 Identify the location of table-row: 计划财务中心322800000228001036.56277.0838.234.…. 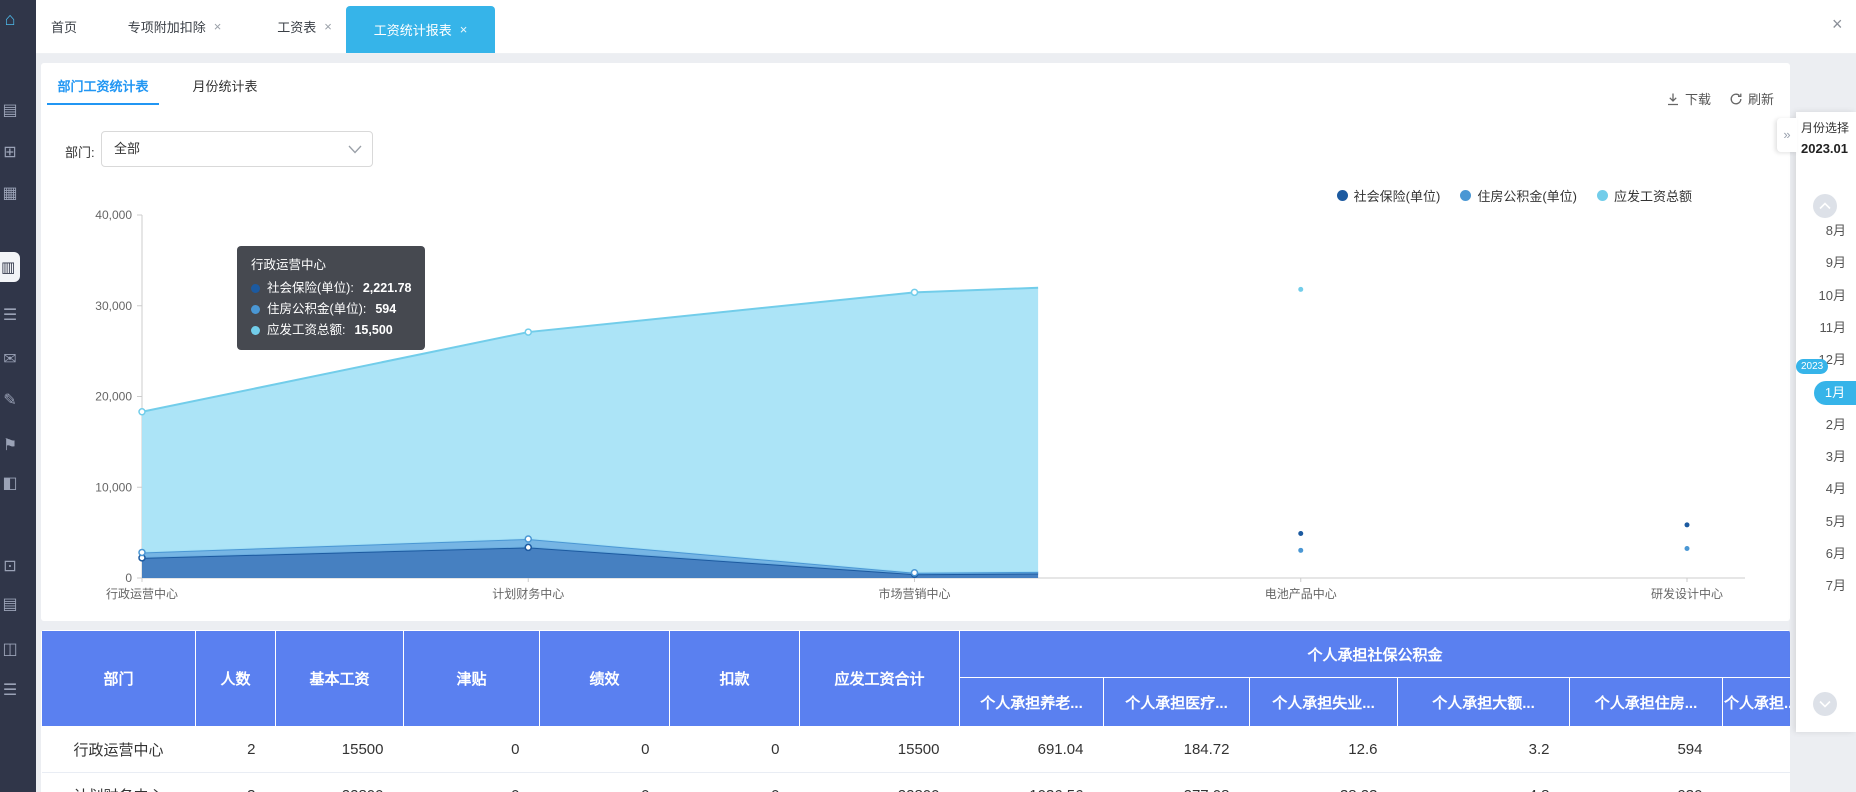
(915, 782).